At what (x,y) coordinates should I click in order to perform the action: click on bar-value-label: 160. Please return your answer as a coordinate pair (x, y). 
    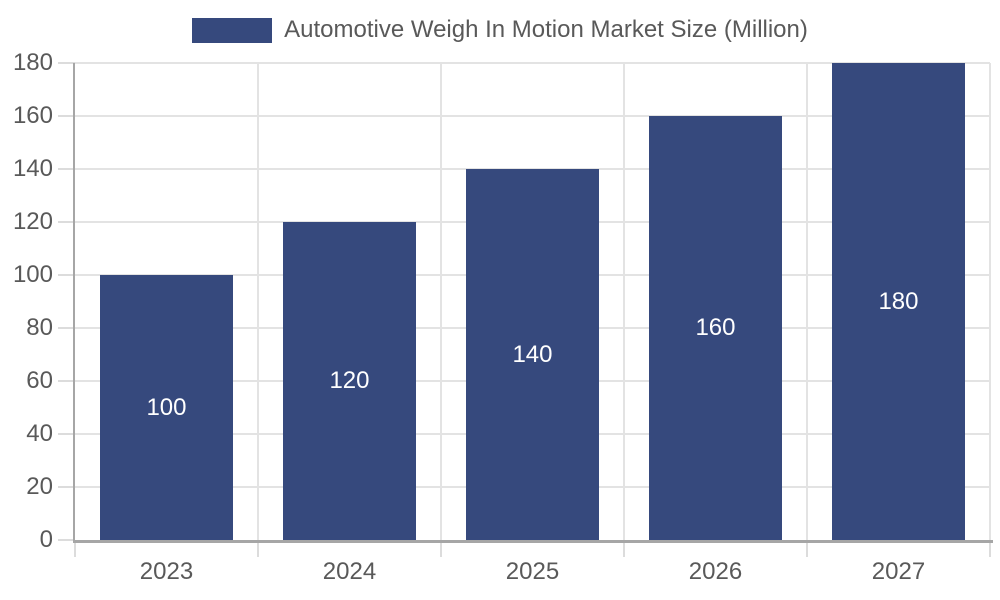
    Looking at the image, I should click on (715, 327).